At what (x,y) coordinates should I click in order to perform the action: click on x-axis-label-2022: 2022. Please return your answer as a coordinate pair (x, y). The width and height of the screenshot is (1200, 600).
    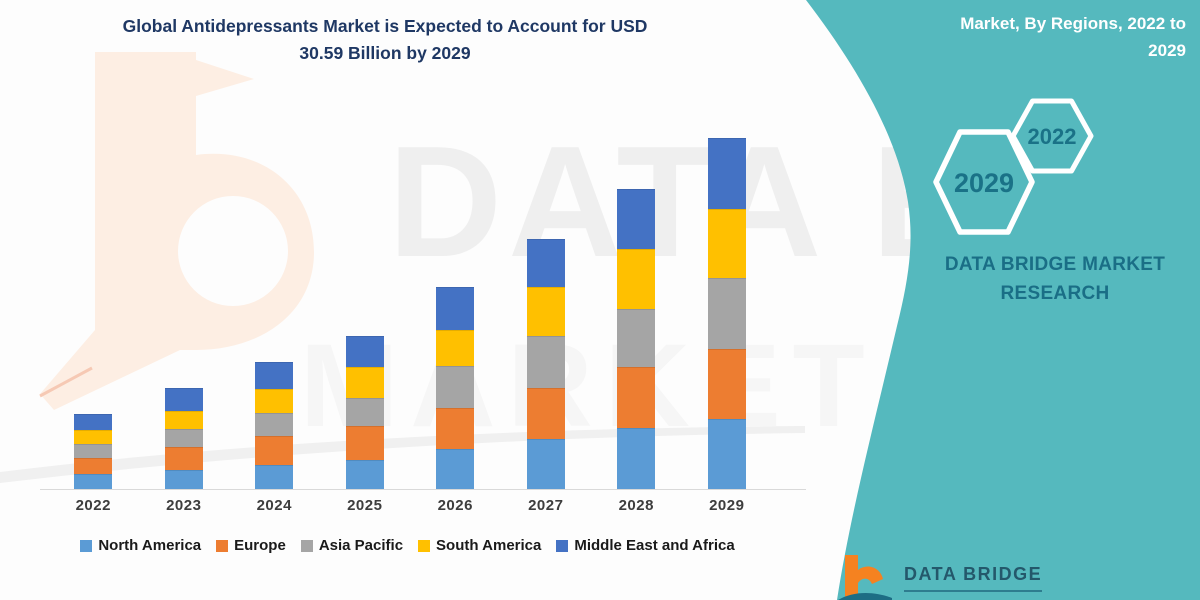
    Looking at the image, I should click on (93, 505).